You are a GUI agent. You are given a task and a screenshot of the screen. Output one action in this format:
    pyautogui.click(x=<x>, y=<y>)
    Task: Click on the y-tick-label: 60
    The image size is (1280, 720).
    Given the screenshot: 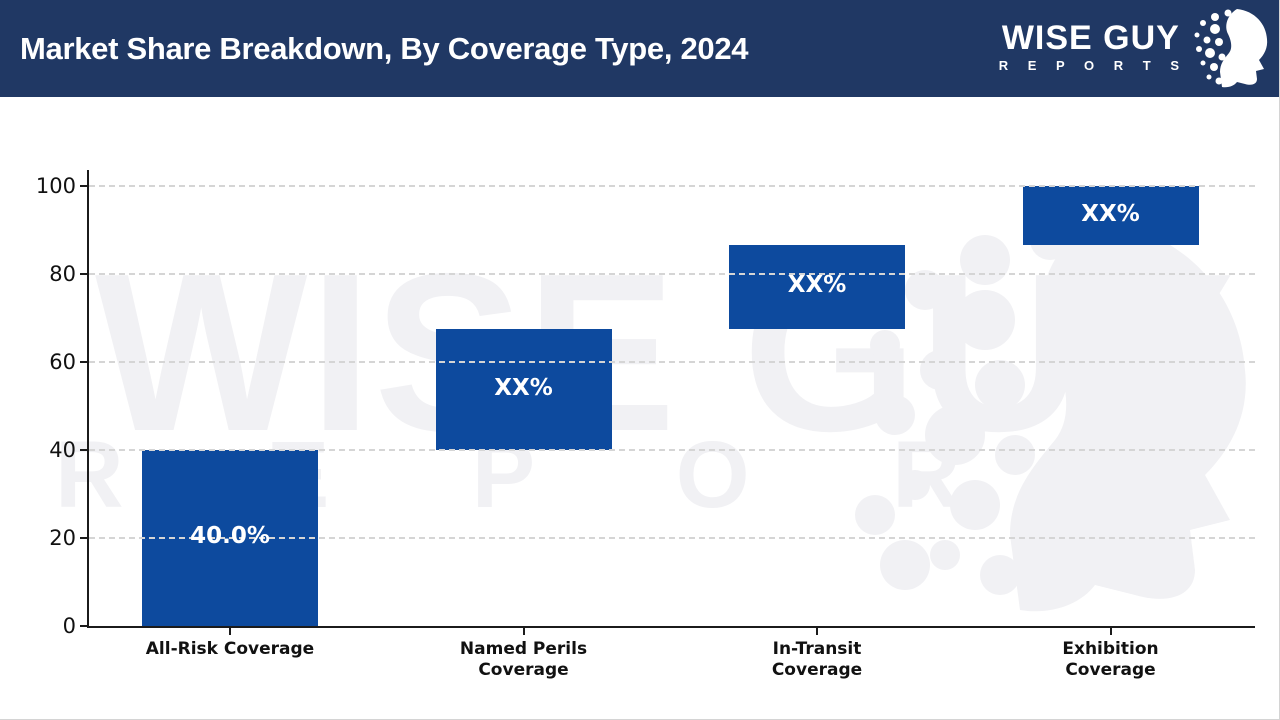 What is the action you would take?
    pyautogui.click(x=62, y=362)
    